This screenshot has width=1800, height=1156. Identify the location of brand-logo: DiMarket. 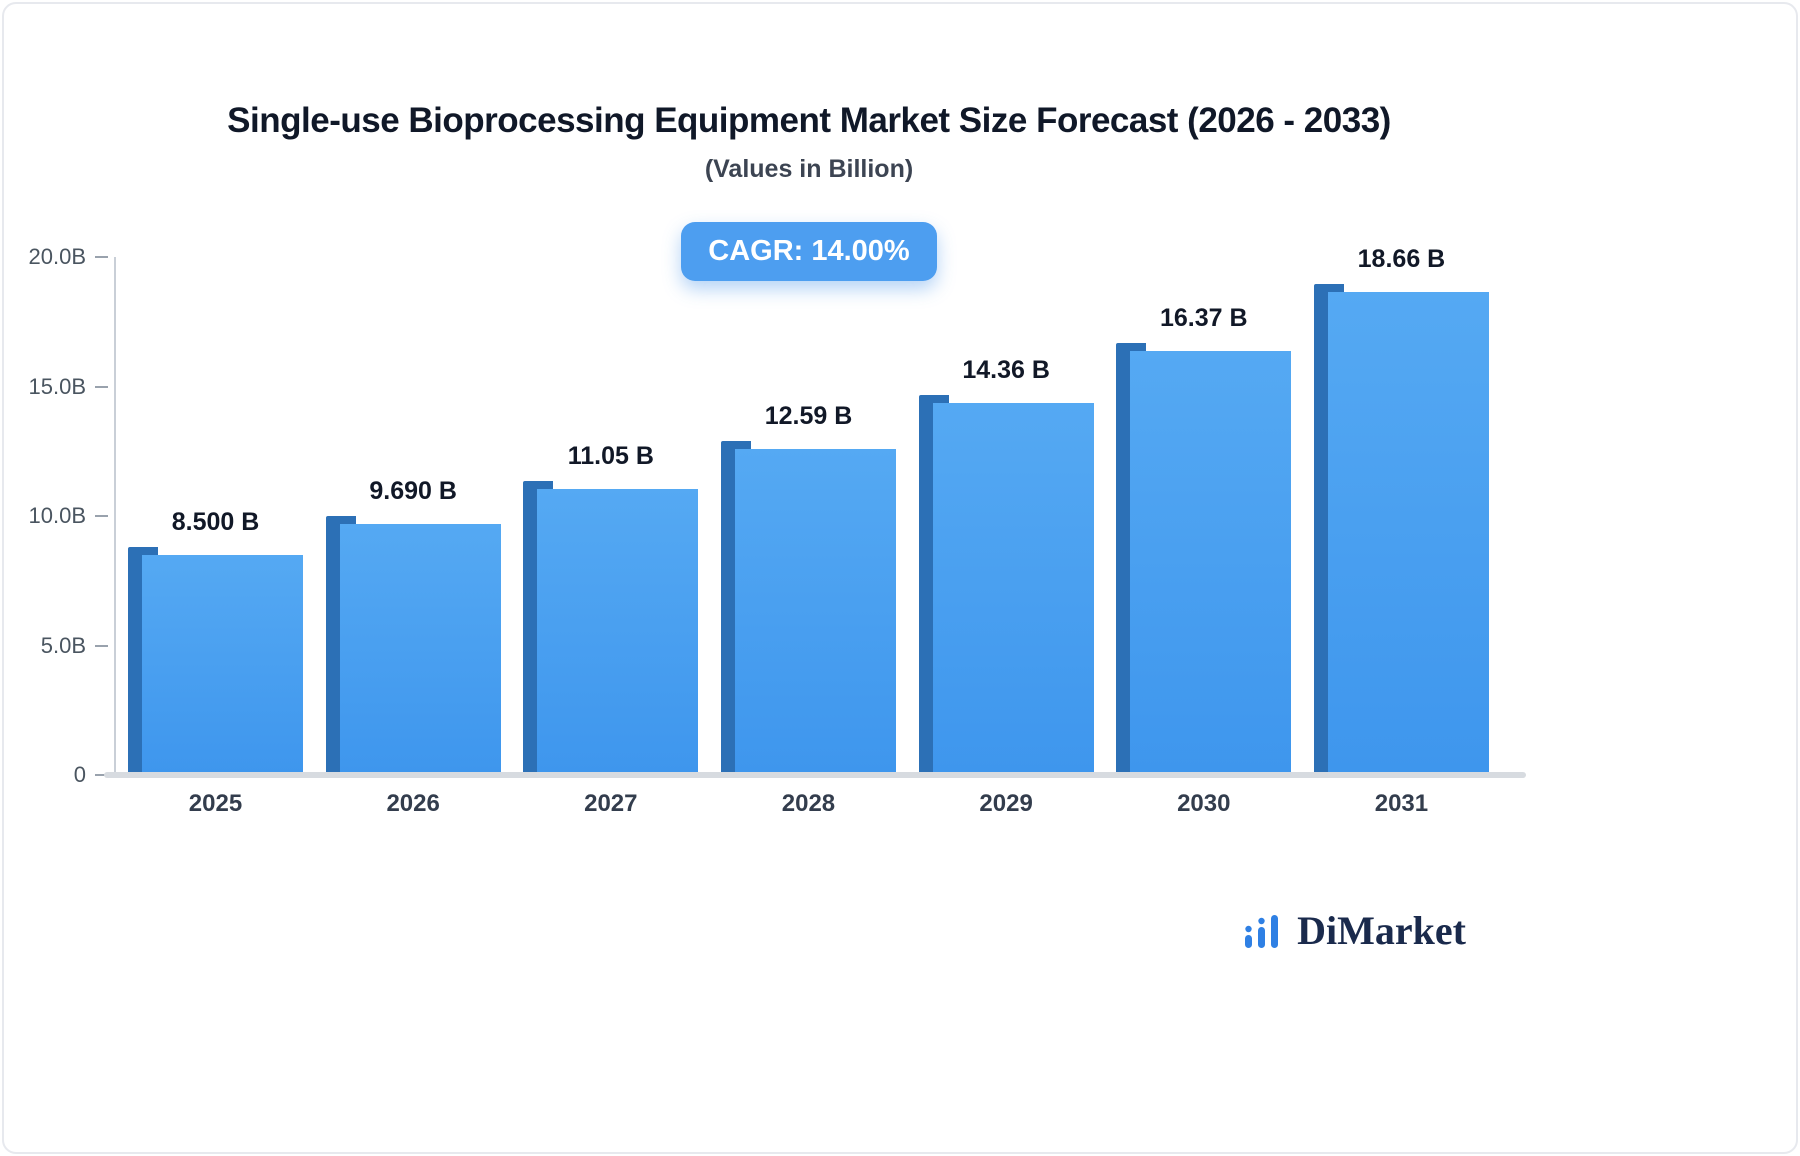
(1354, 929).